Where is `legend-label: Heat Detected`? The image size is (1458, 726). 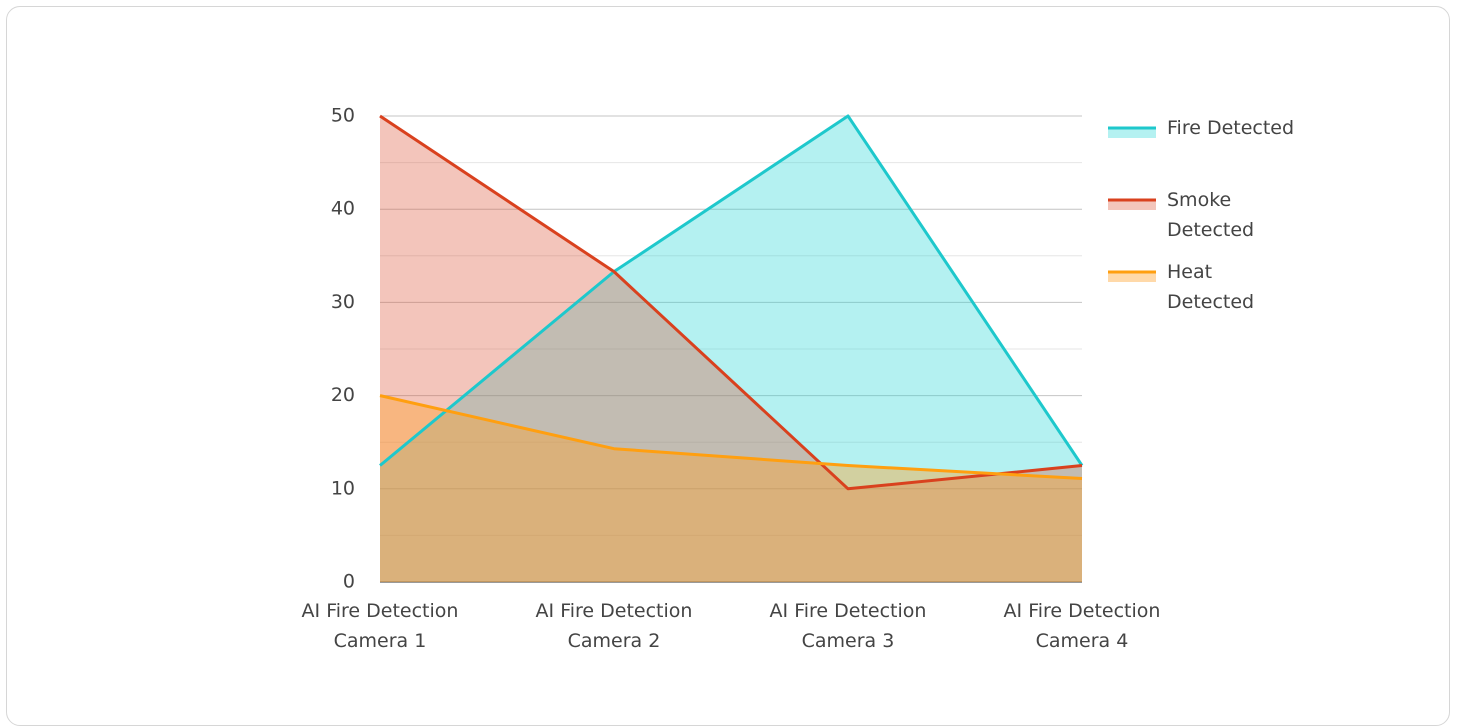 legend-label: Heat Detected is located at coordinates (1211, 287).